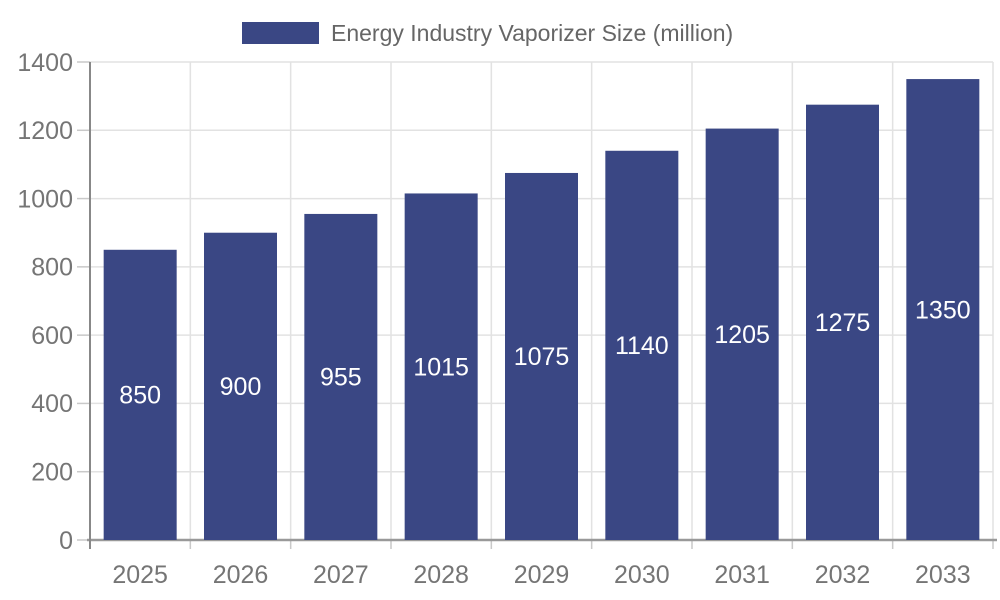  Describe the element at coordinates (140, 575) in the screenshot. I see `x-tick-label: 2025` at that location.